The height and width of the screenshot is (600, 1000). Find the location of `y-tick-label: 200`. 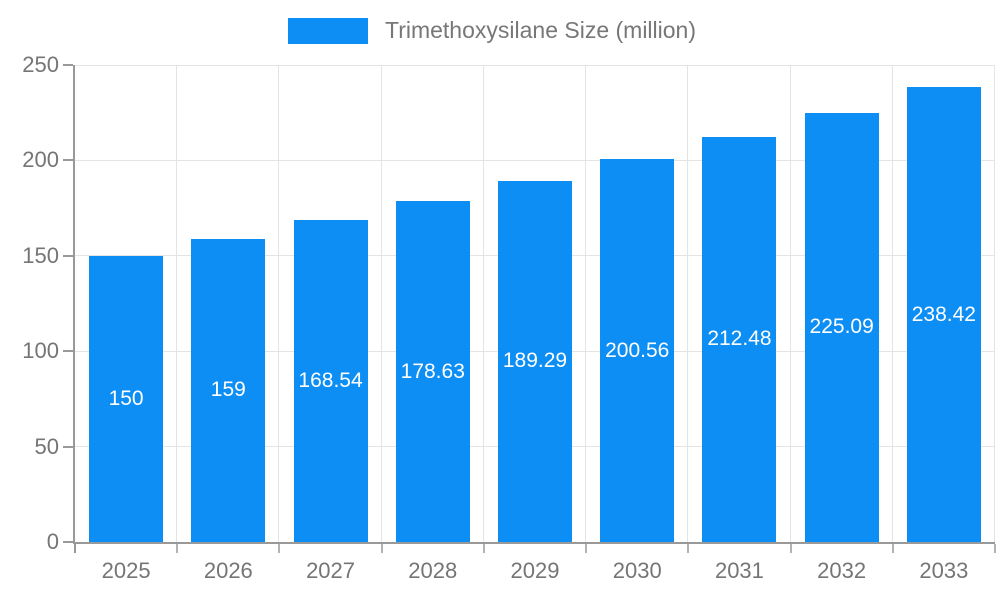

y-tick-label: 200 is located at coordinates (40, 160).